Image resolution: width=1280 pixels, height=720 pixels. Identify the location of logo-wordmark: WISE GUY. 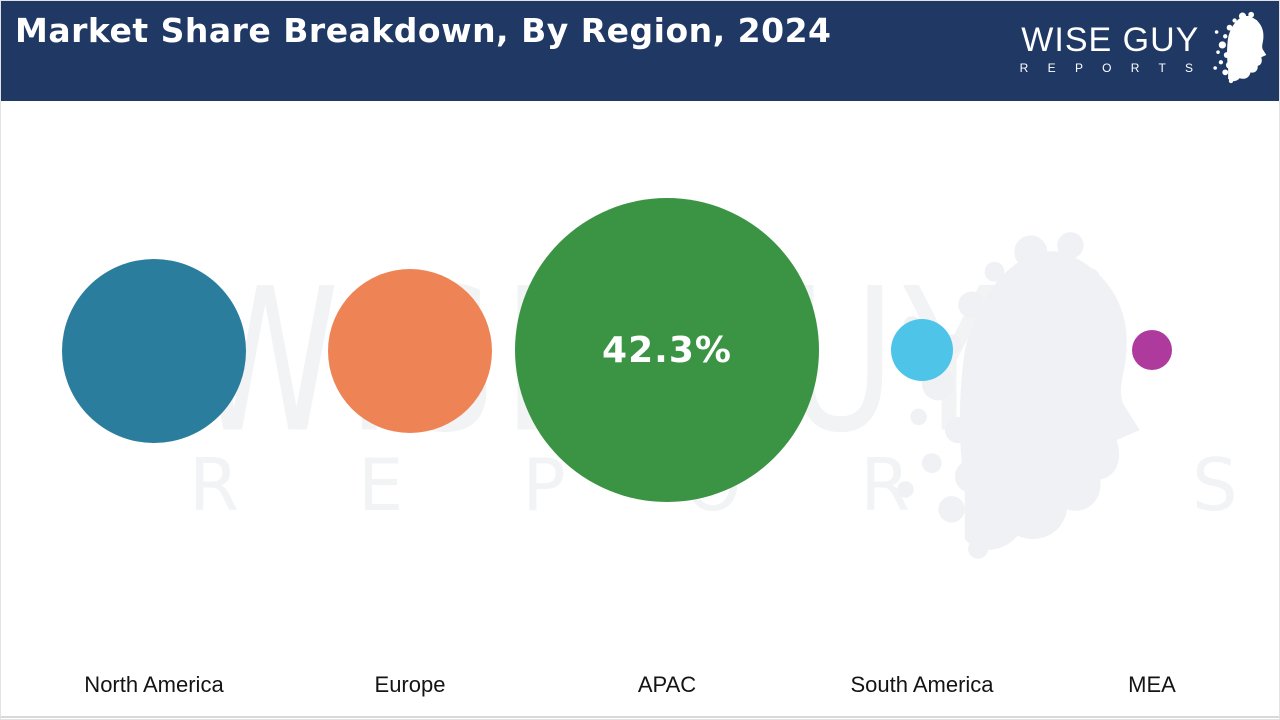
(1110, 40).